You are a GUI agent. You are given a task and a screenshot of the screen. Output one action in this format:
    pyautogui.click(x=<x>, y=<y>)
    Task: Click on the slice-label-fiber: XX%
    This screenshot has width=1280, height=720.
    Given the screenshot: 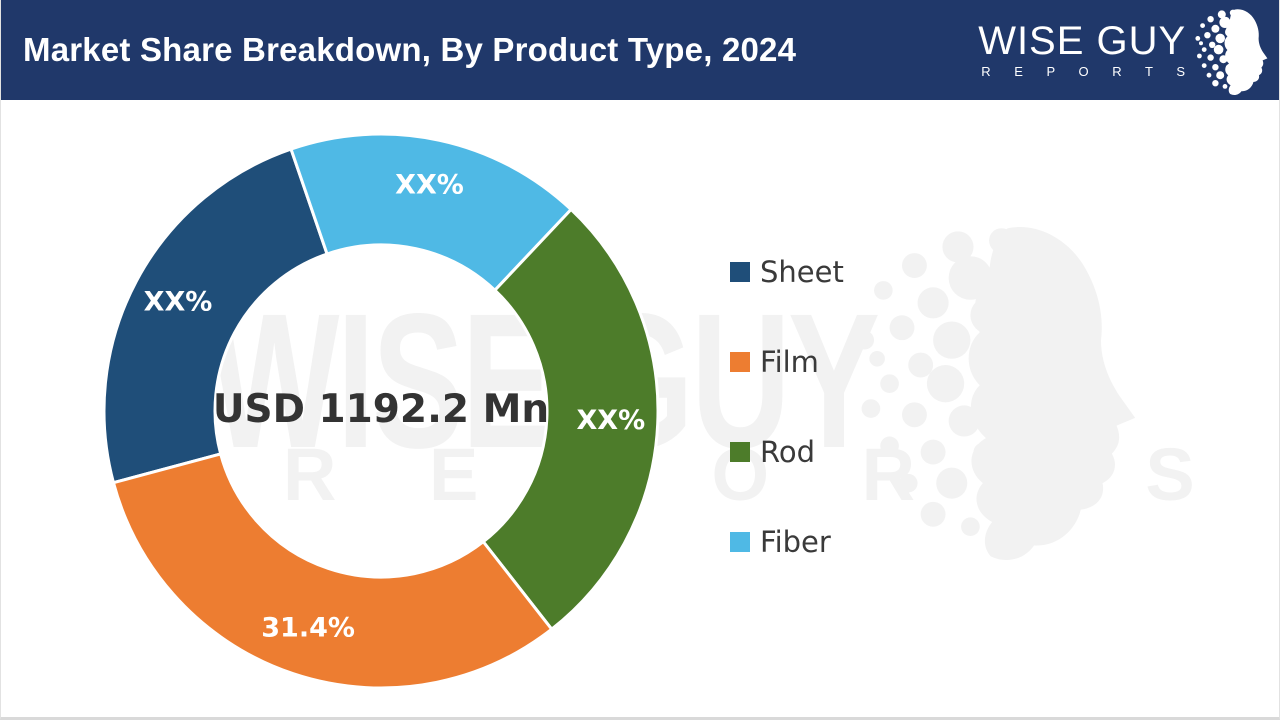 What is the action you would take?
    pyautogui.click(x=429, y=185)
    